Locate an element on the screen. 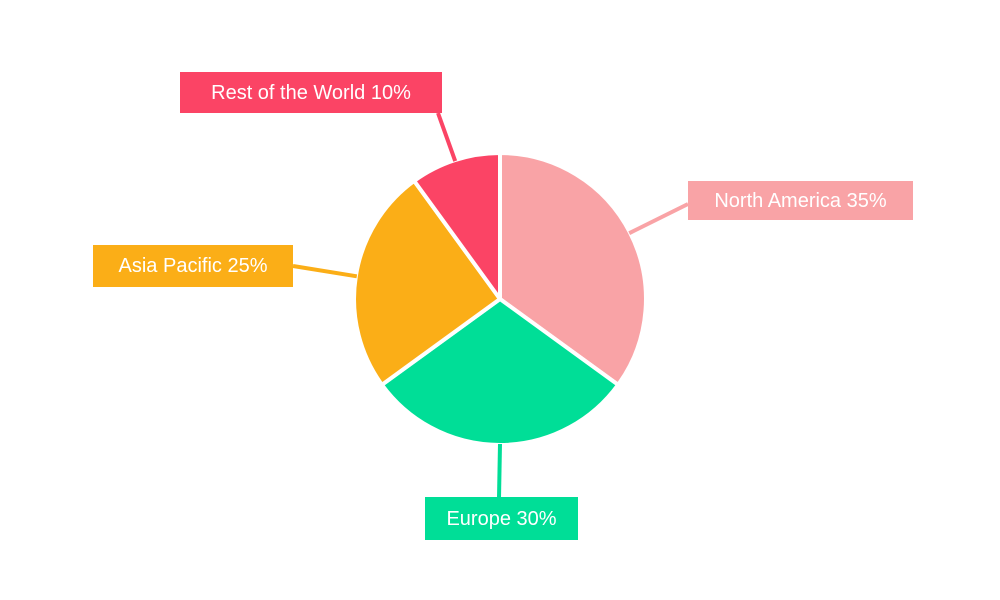  callout-label-europe: Europe 30% is located at coordinates (501, 518).